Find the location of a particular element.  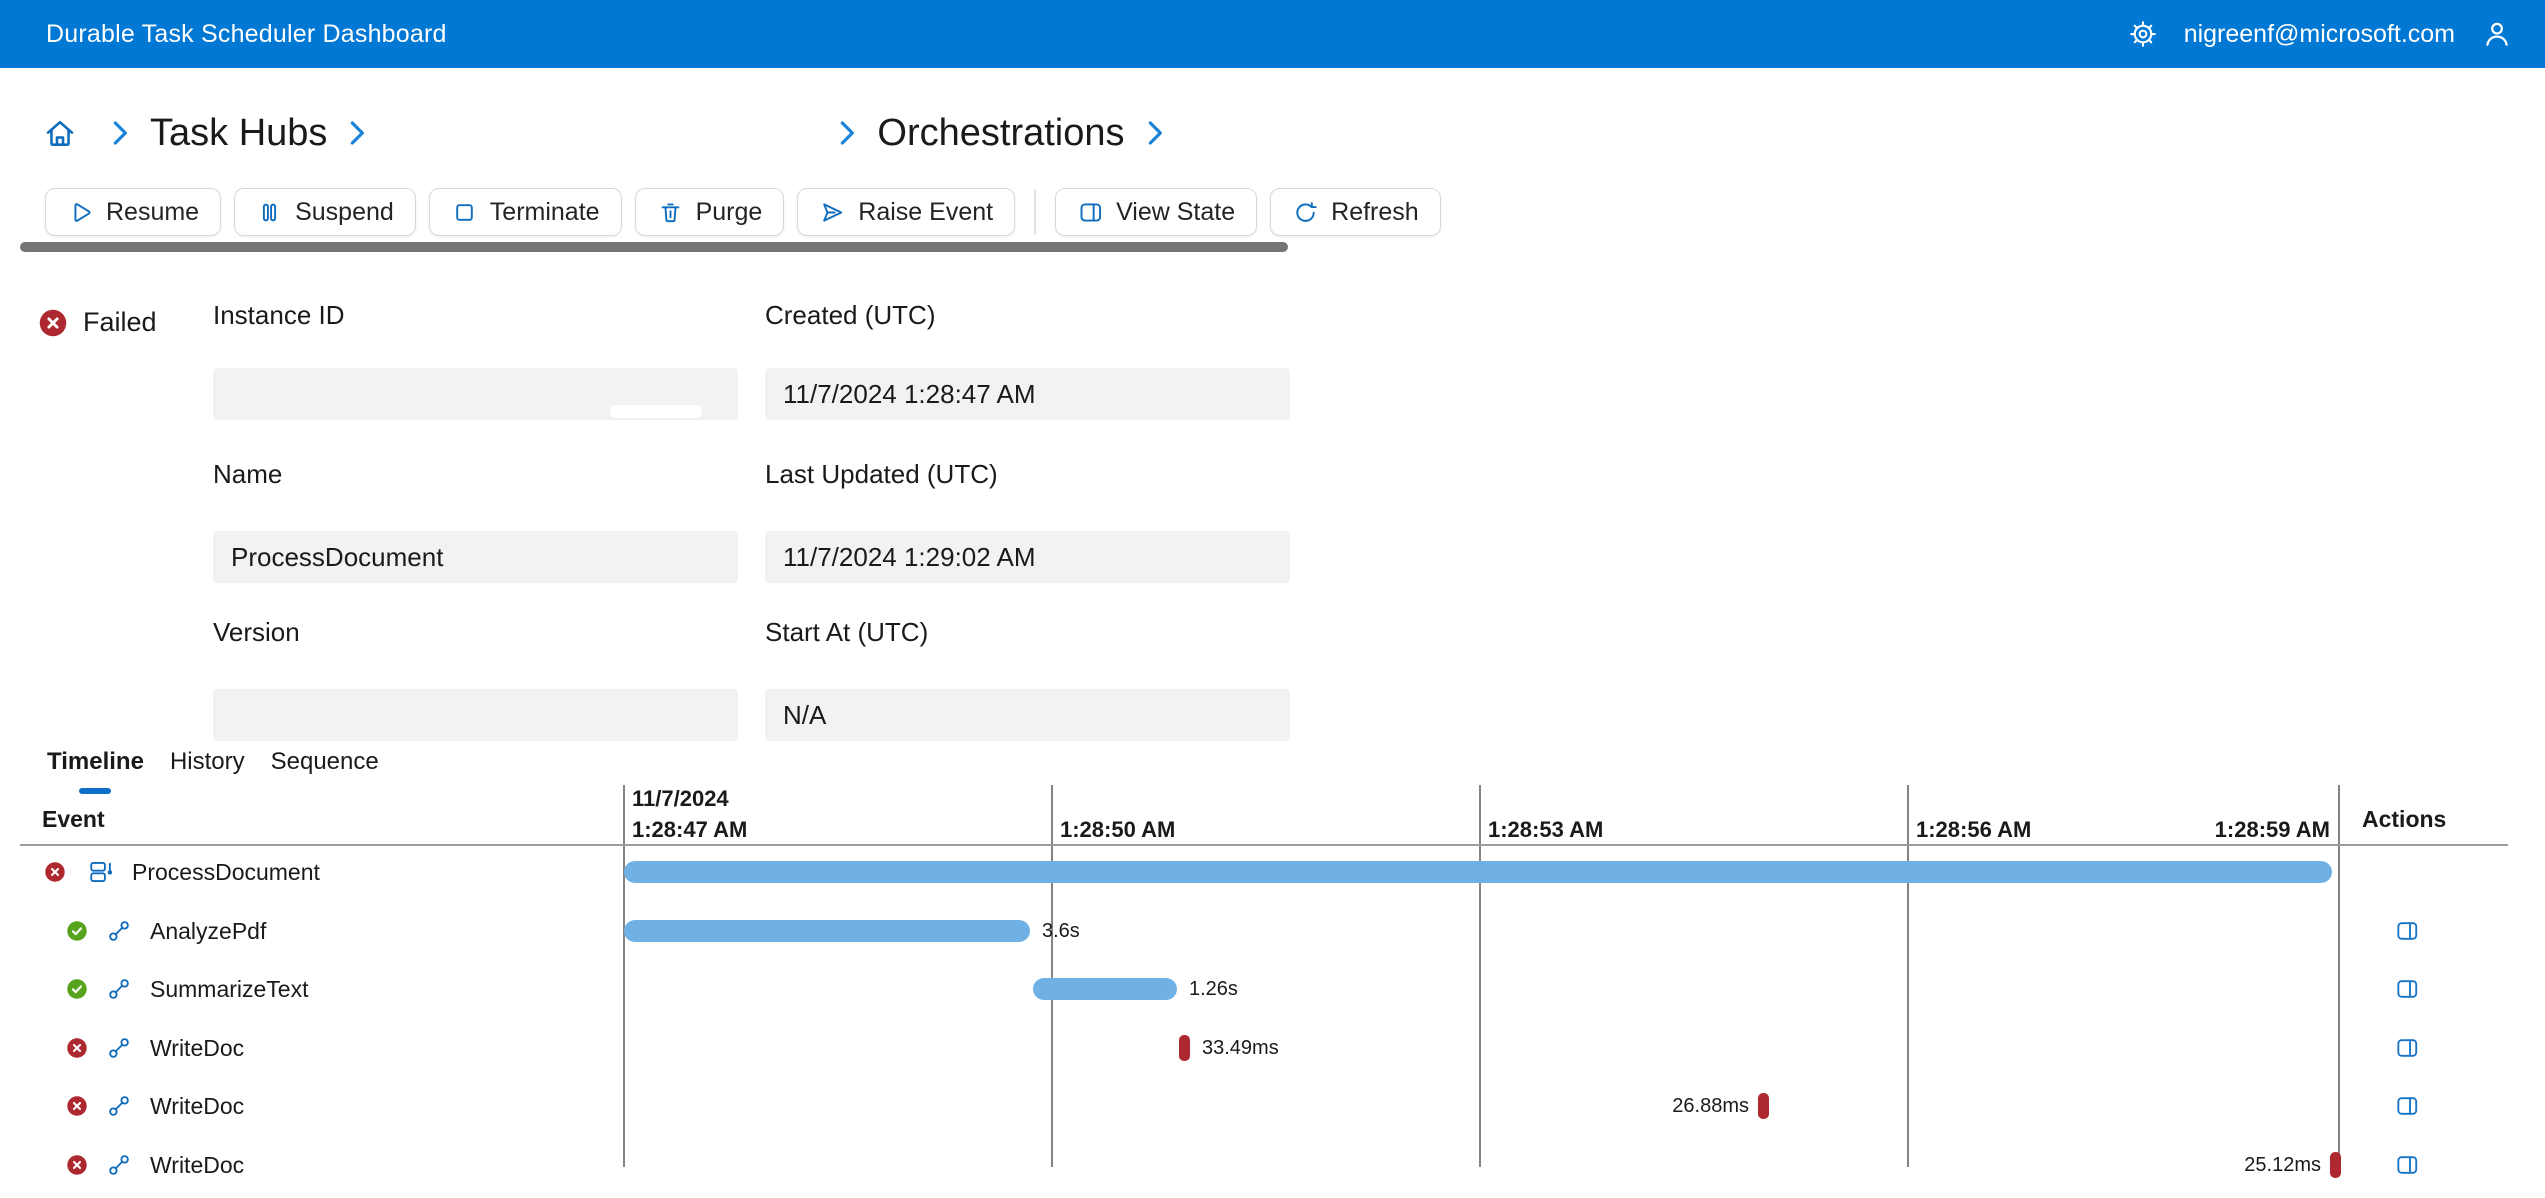

tick-label: 1:28:53 AM is located at coordinates (1546, 829).